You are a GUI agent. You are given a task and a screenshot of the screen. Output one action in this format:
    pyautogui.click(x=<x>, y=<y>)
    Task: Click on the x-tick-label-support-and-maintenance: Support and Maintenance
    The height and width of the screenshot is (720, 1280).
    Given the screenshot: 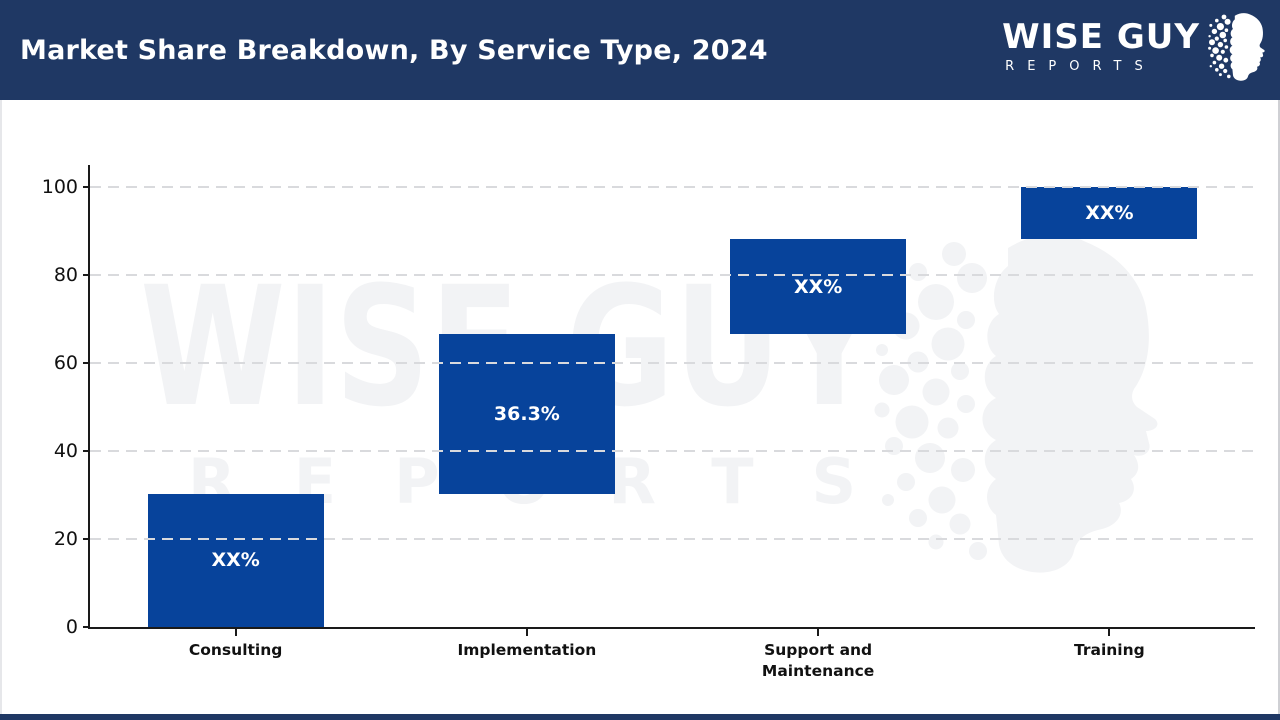 What is the action you would take?
    pyautogui.click(x=818, y=660)
    